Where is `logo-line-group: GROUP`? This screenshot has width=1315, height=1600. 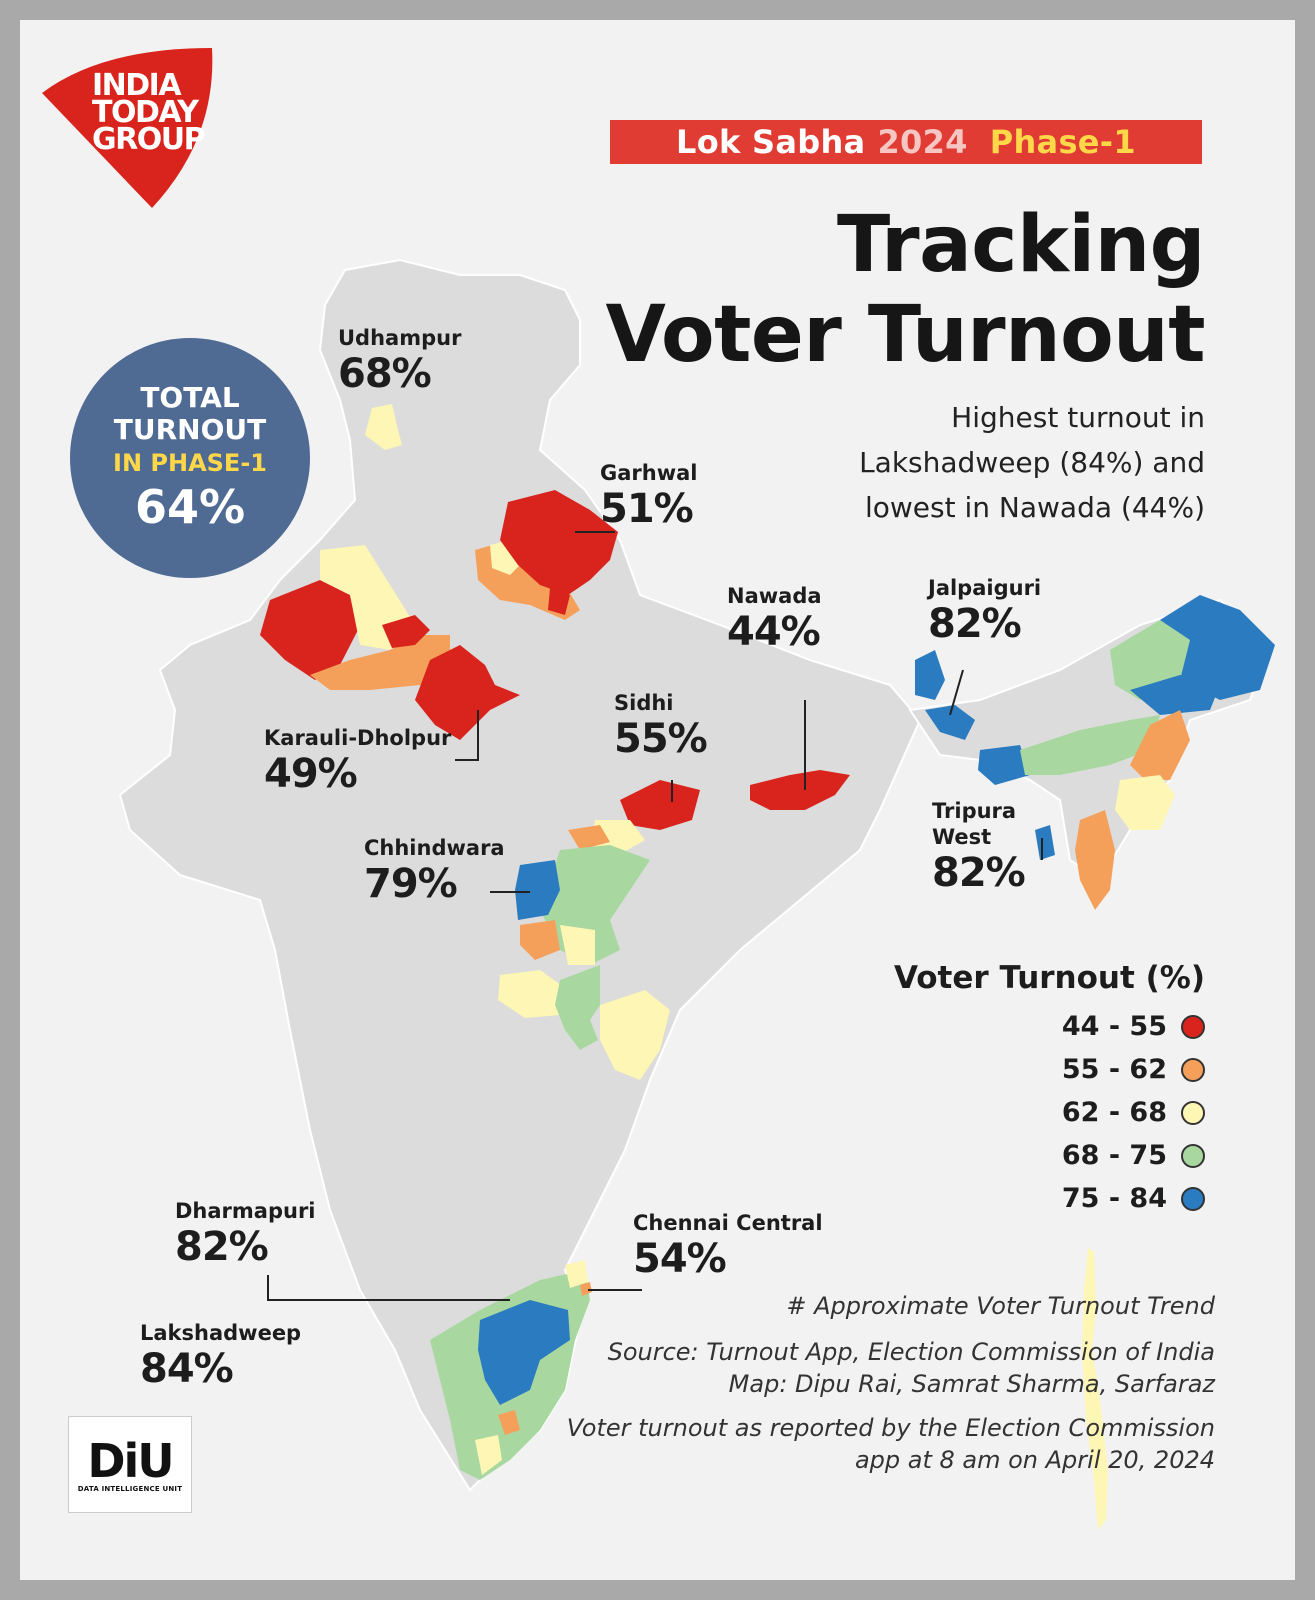 logo-line-group: GROUP is located at coordinates (149, 139).